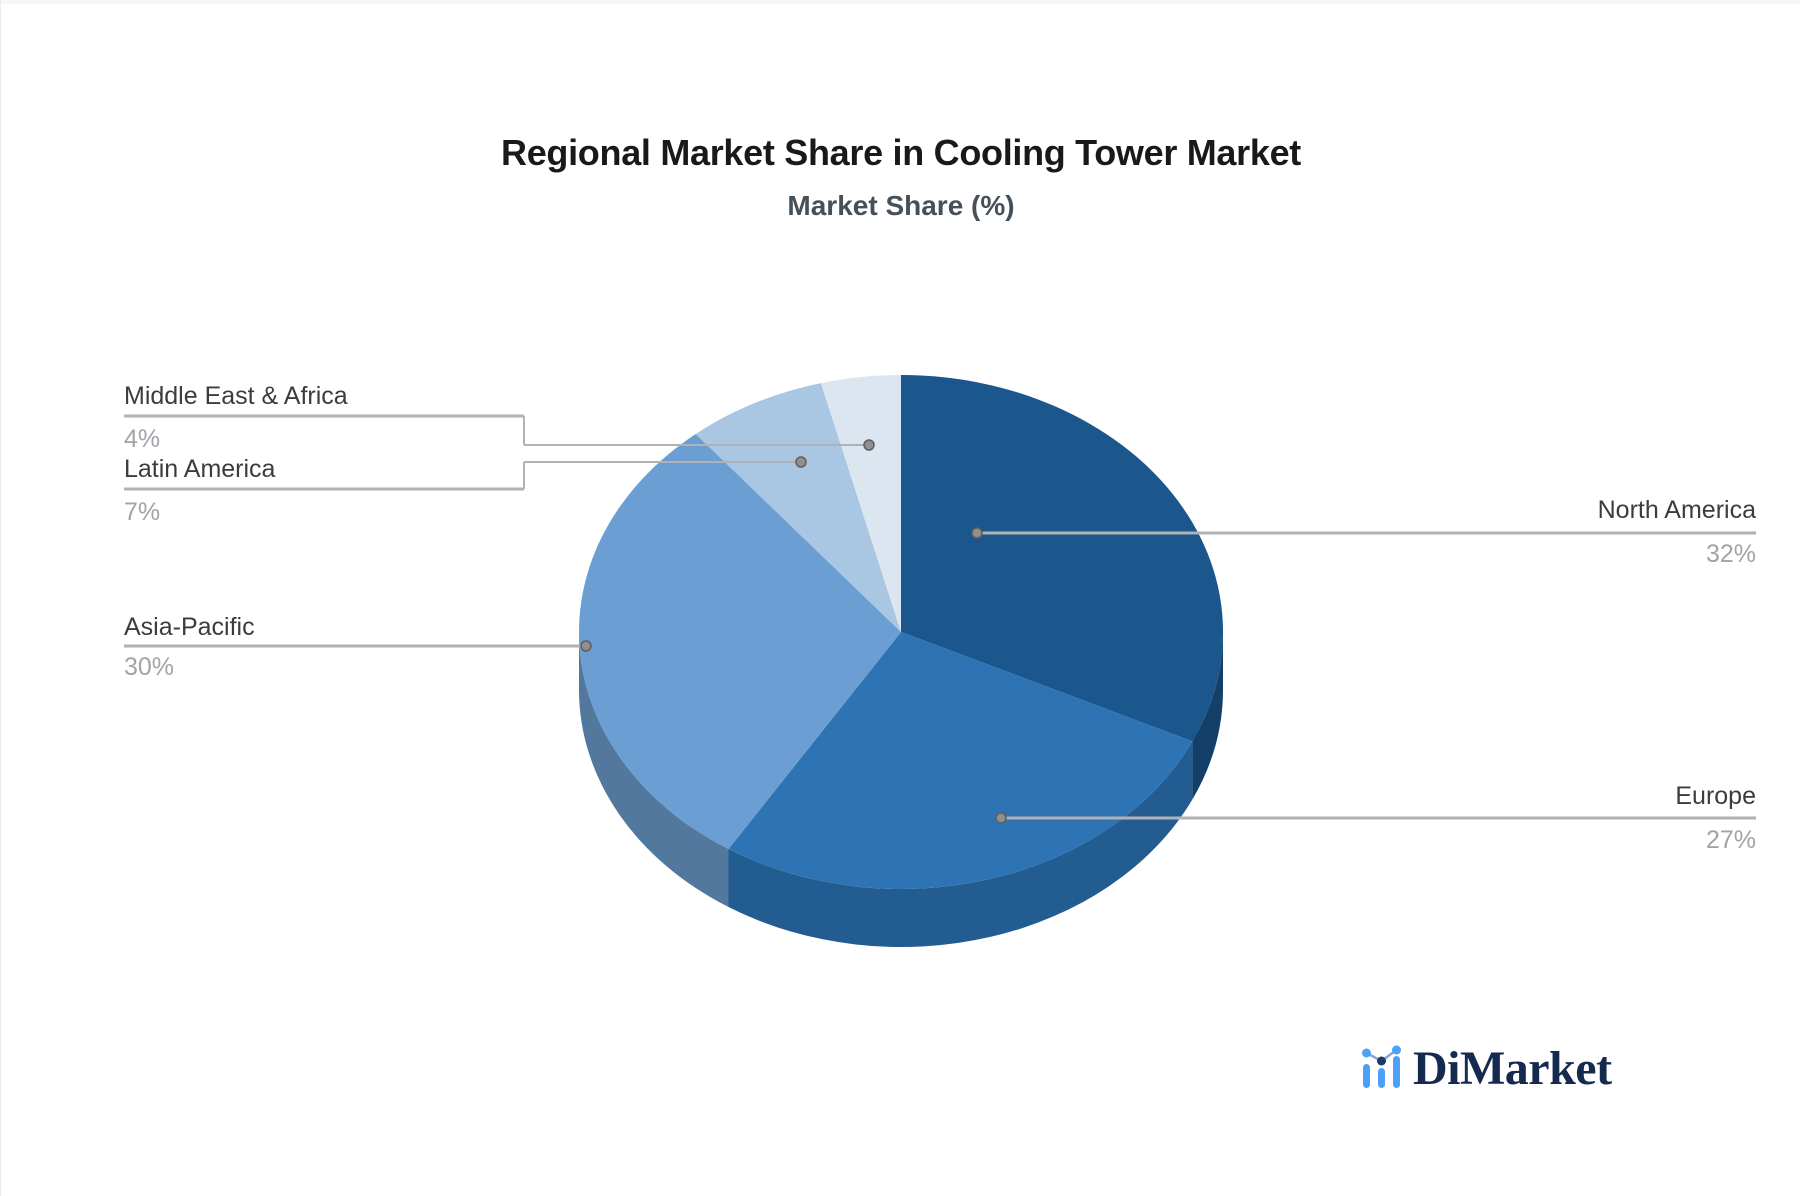 The height and width of the screenshot is (1196, 1800). I want to click on pie-side-asia-pacific, so click(654, 769).